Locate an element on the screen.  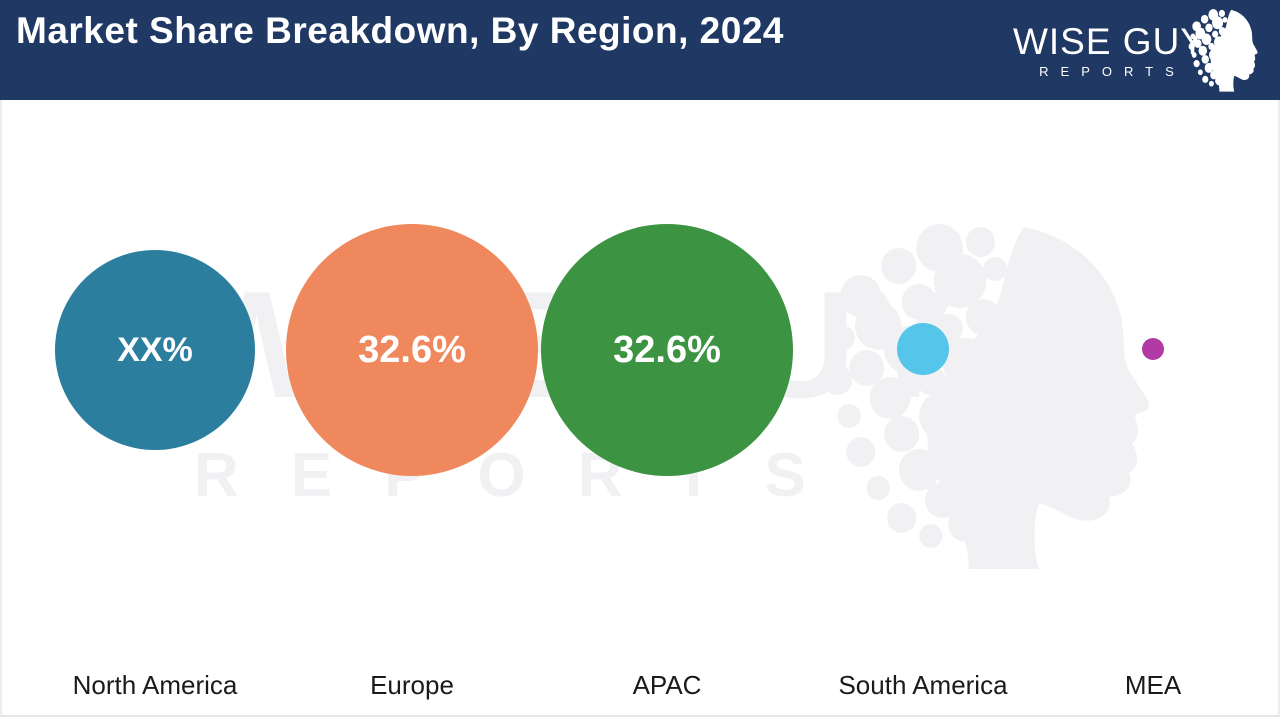
category-label-mea: MEA is located at coordinates (1153, 685).